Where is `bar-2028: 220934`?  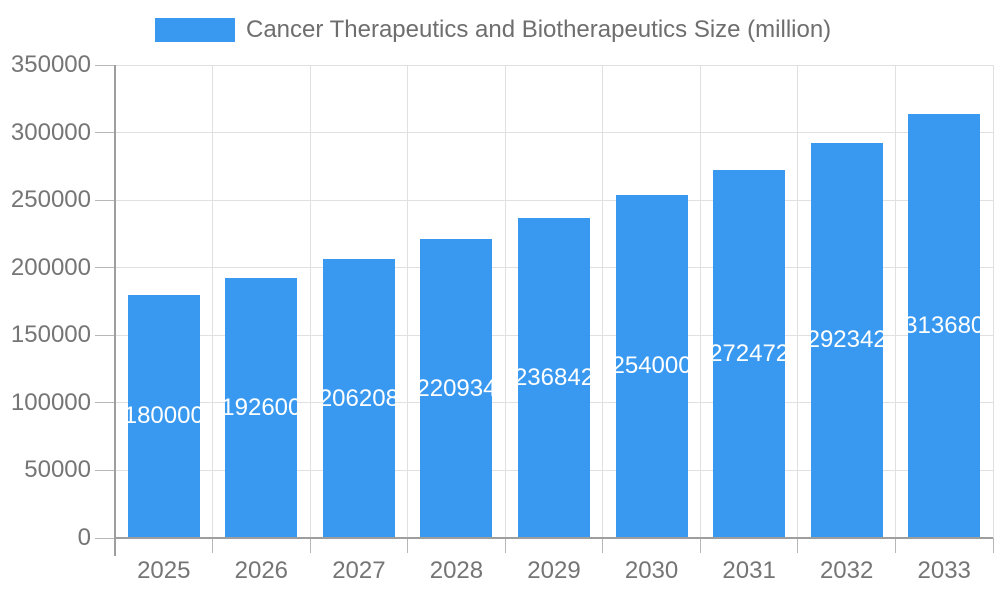 bar-2028: 220934 is located at coordinates (456, 388).